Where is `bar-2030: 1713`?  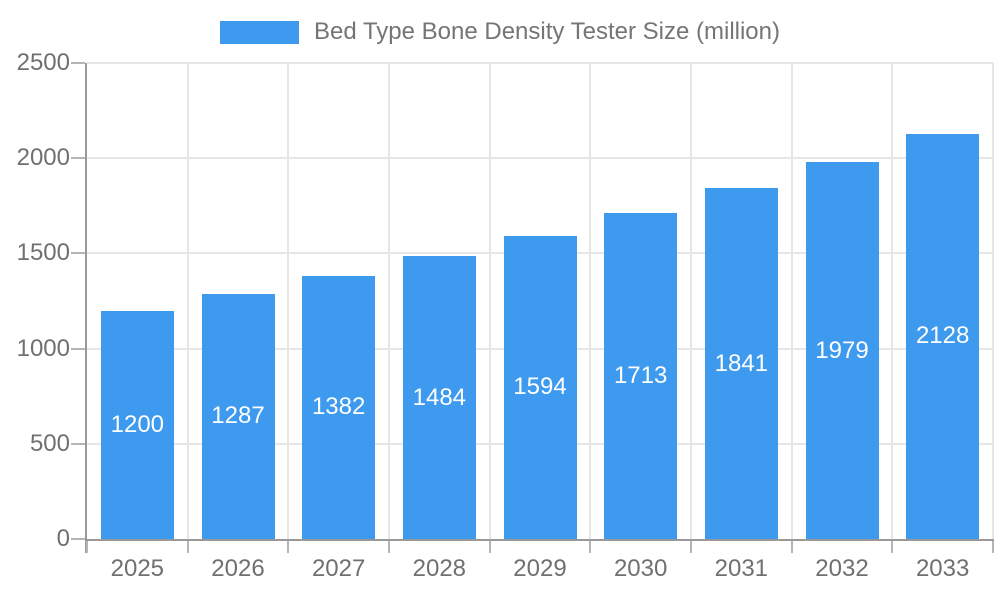 bar-2030: 1713 is located at coordinates (641, 375).